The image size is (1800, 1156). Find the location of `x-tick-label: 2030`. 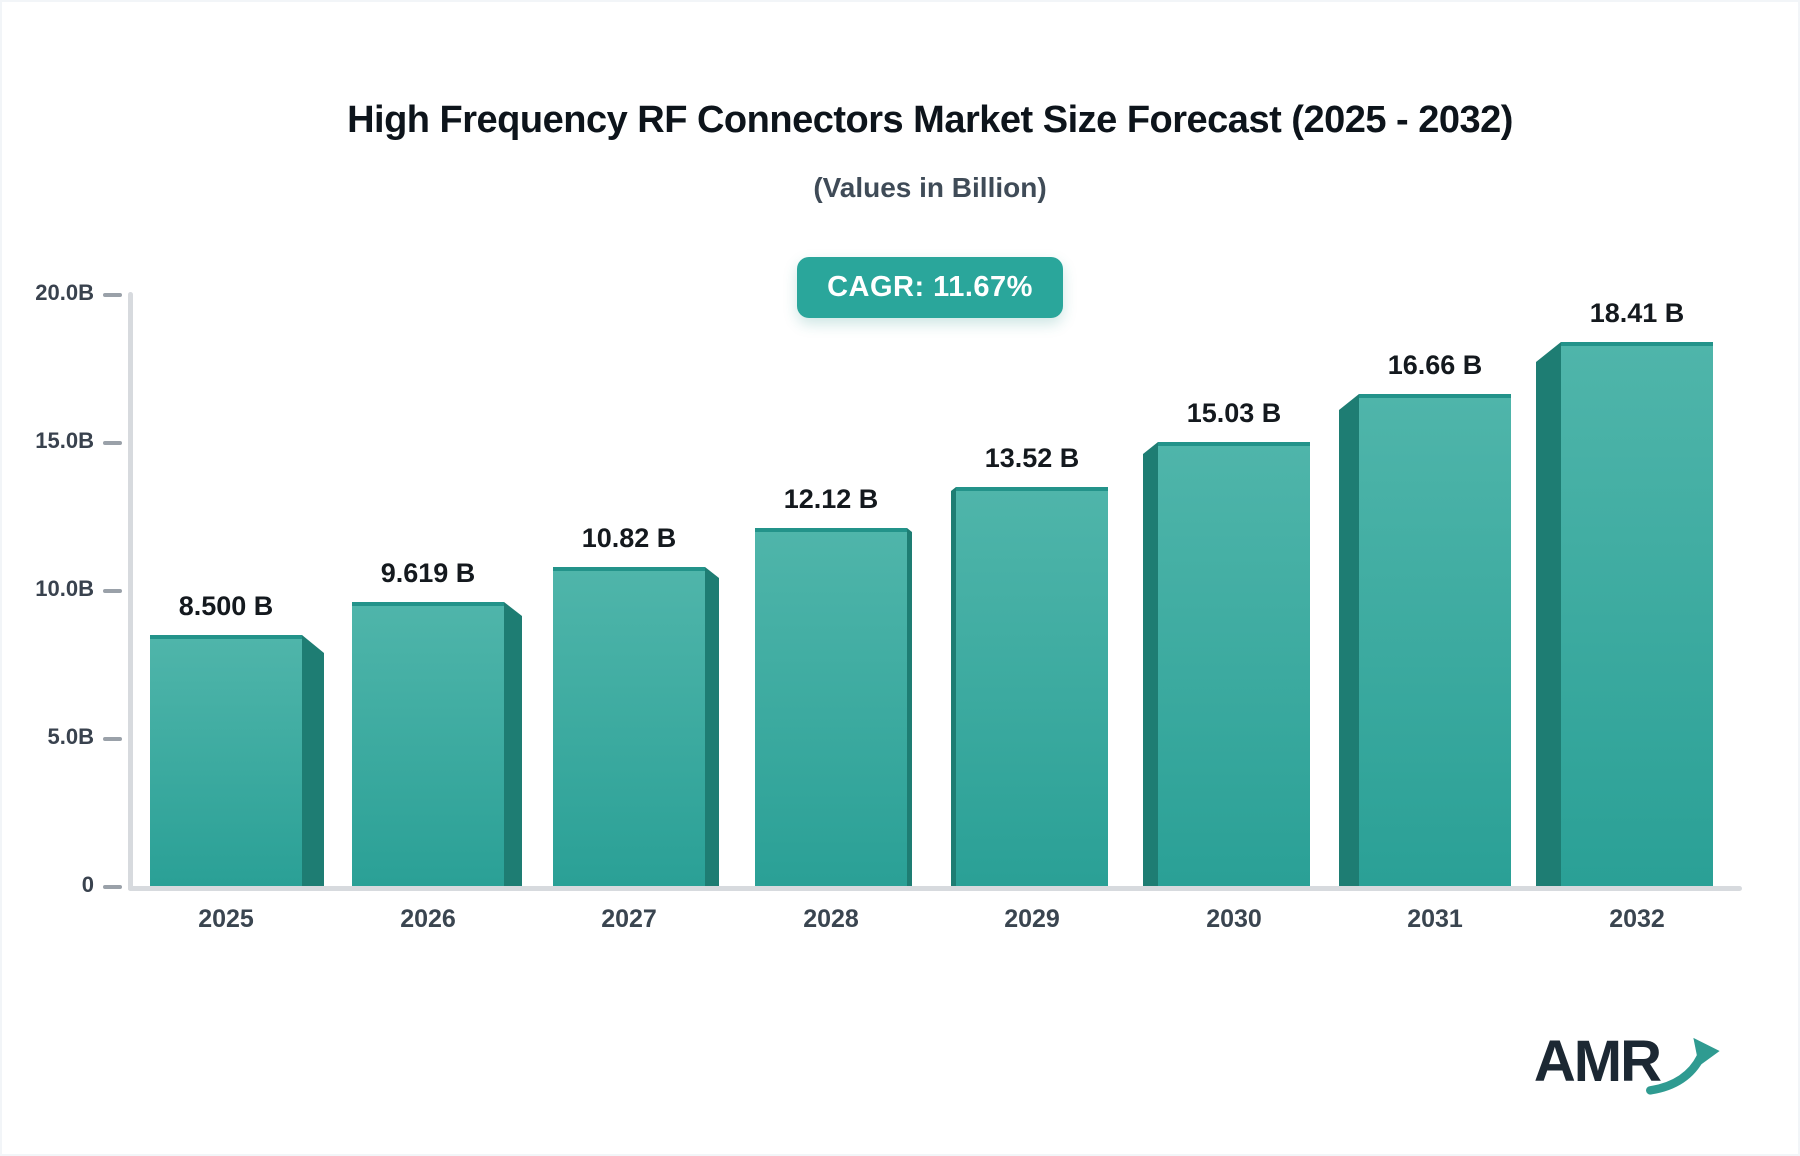

x-tick-label: 2030 is located at coordinates (1234, 919).